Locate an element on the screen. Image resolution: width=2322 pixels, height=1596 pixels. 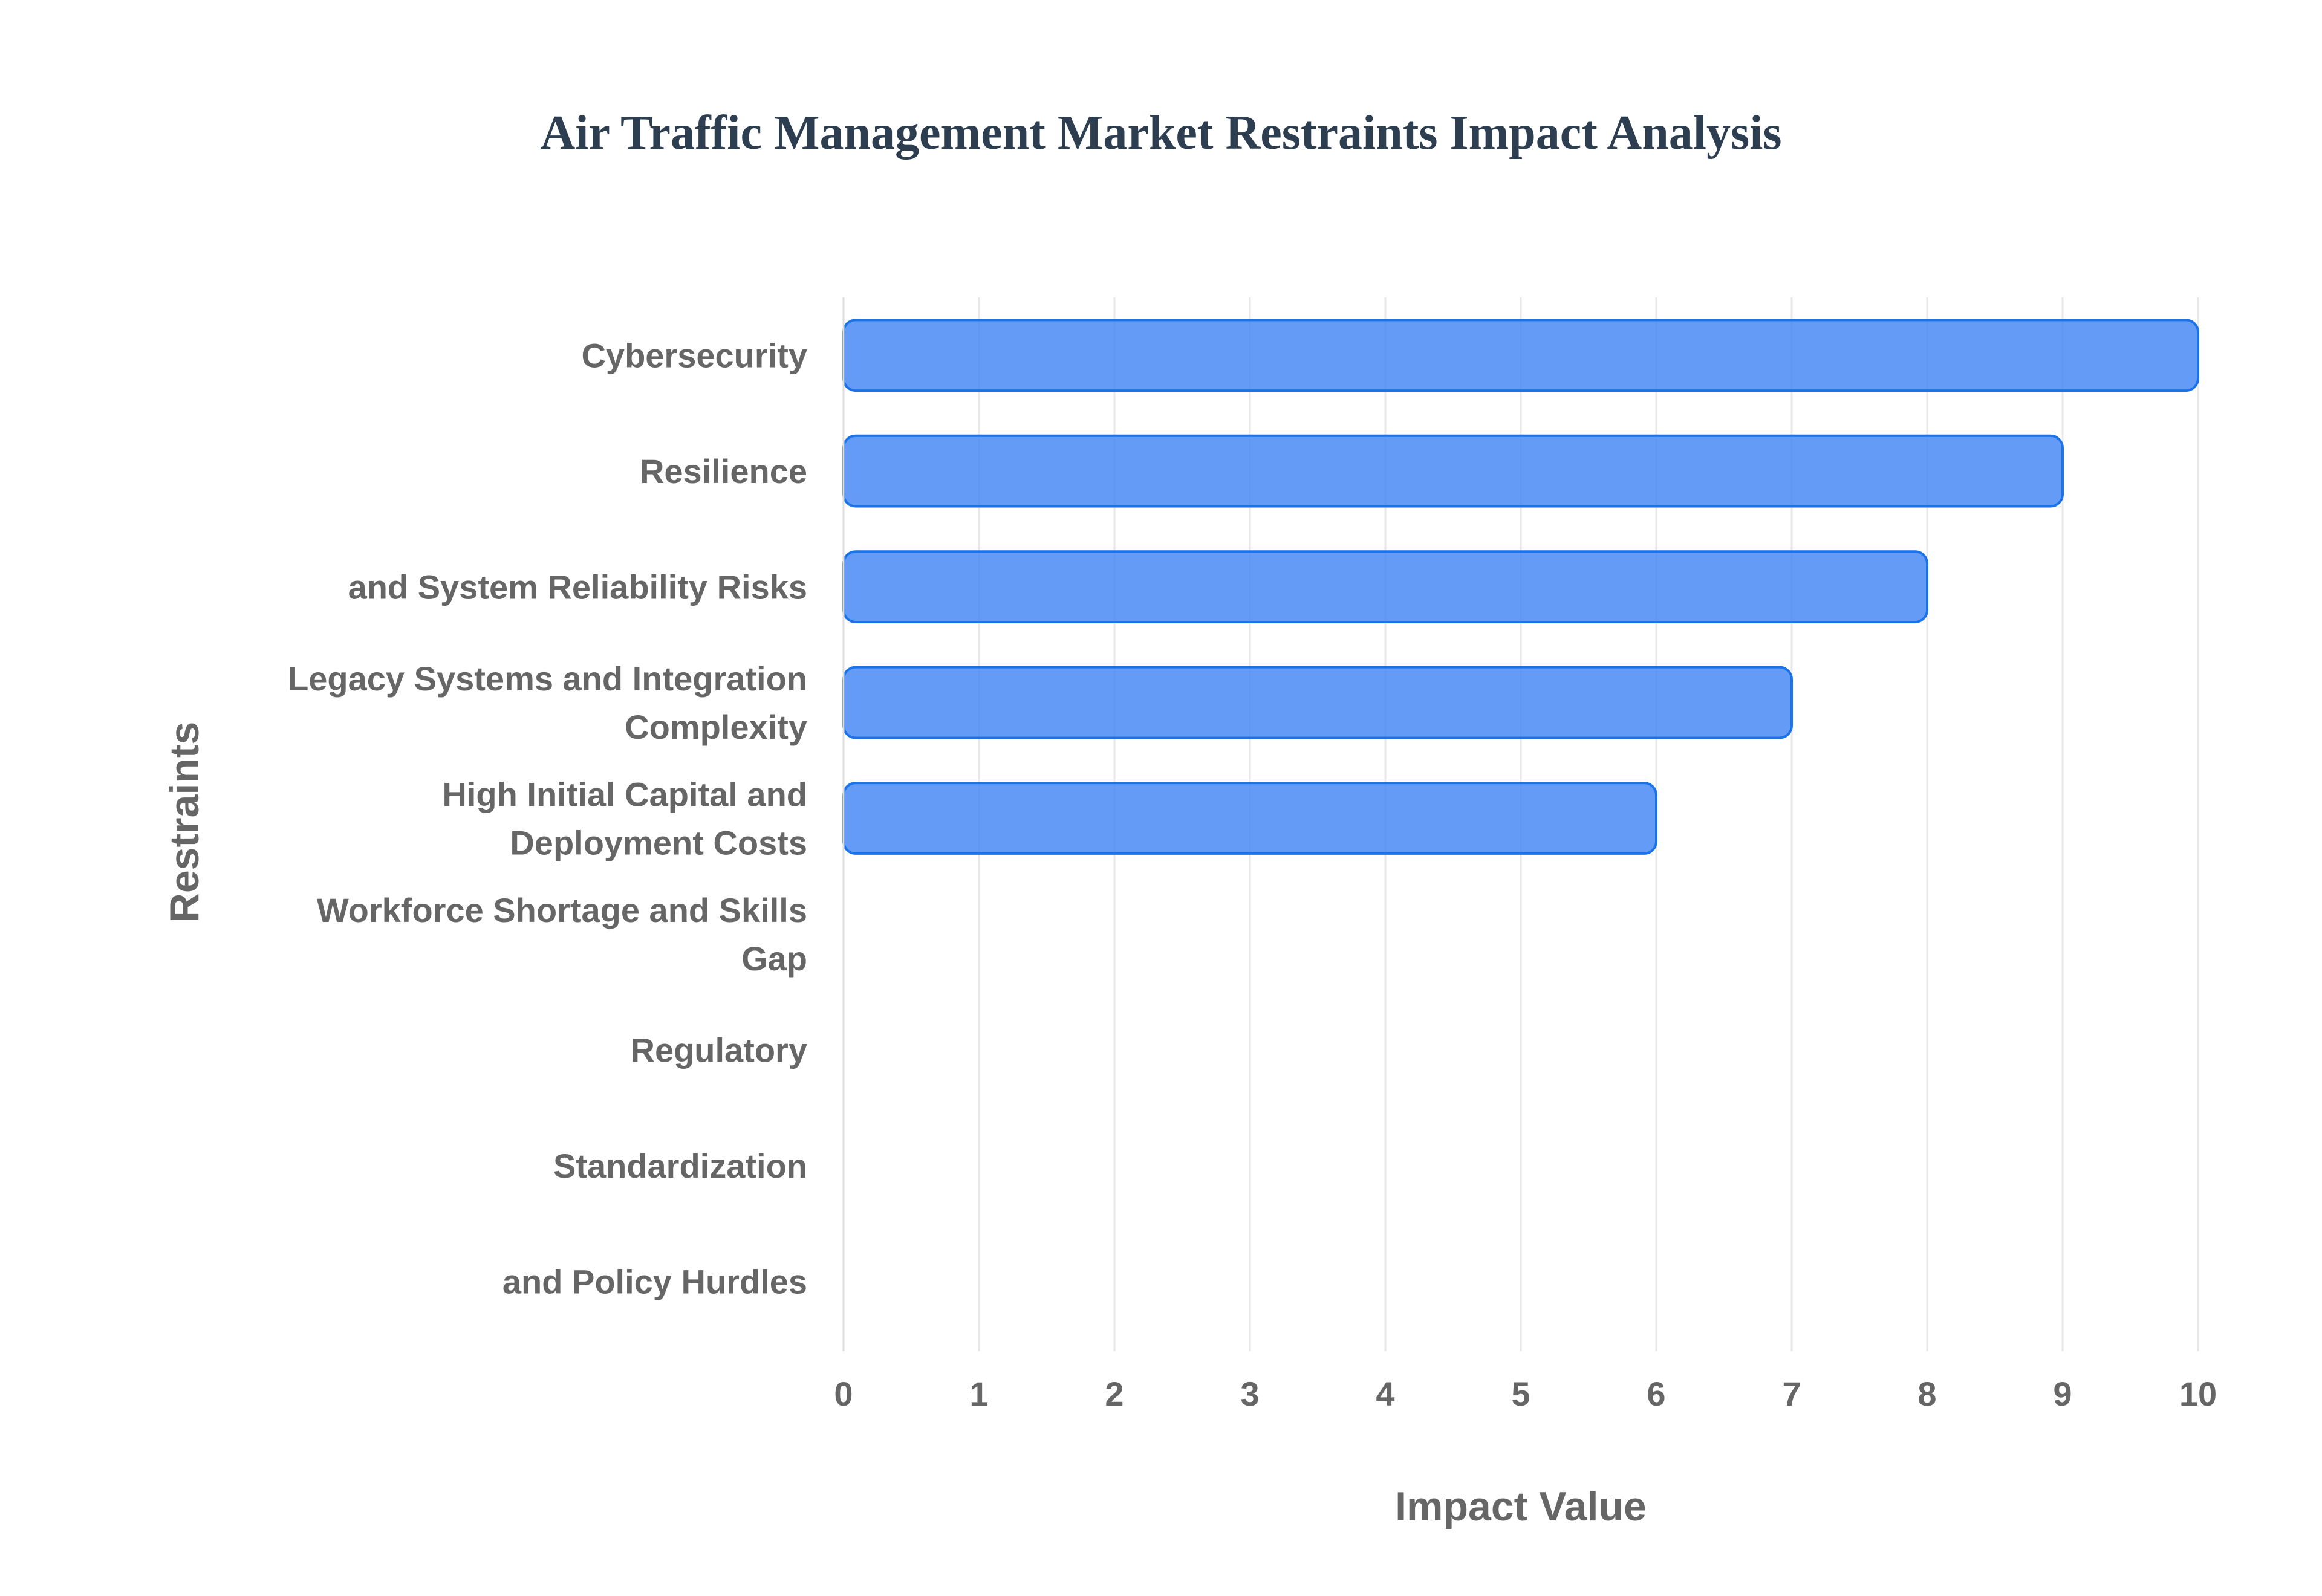
x-tick-label: 10 is located at coordinates (2198, 1394).